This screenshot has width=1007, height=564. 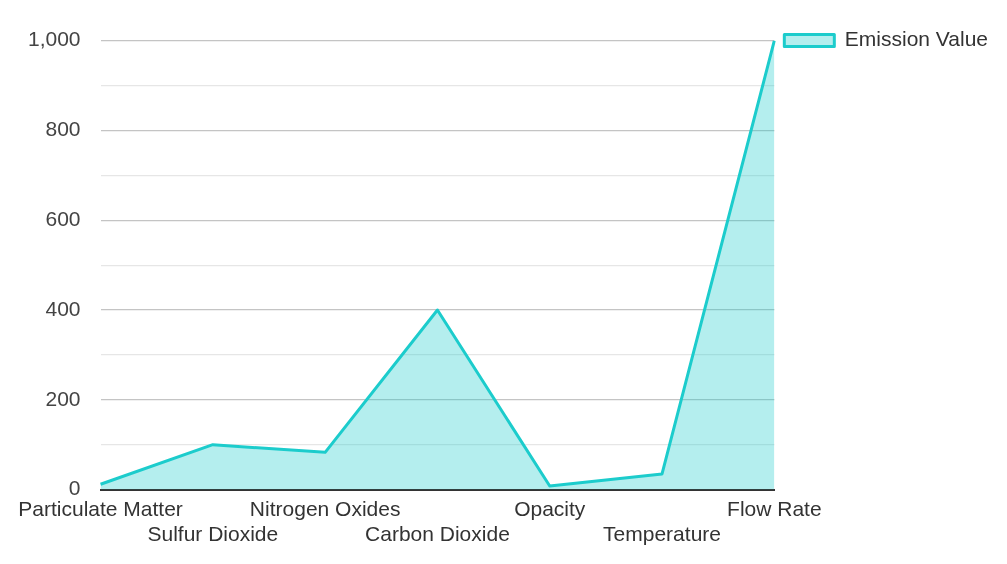 What do you see at coordinates (916, 39) in the screenshot?
I see `legend-label: Emission Value` at bounding box center [916, 39].